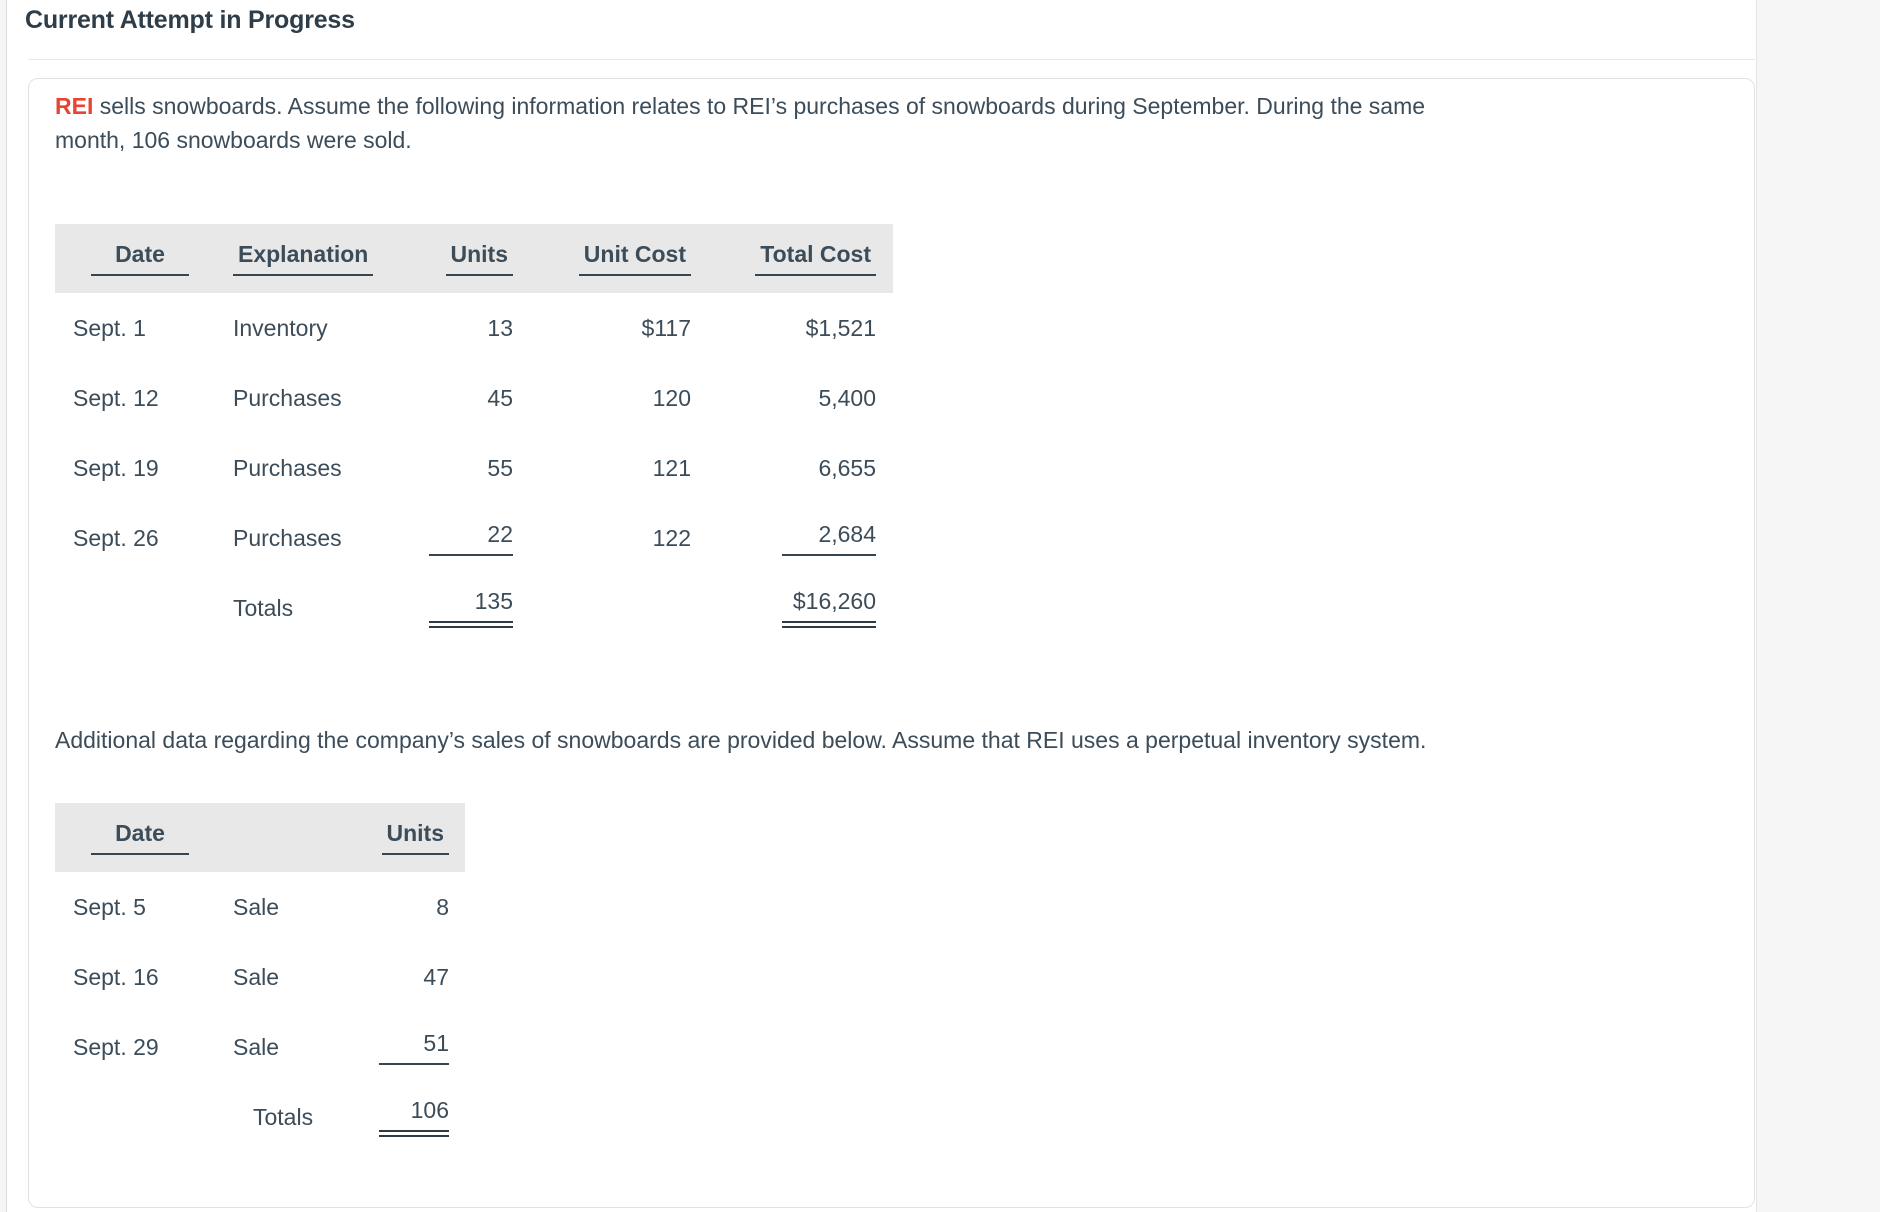 The width and height of the screenshot is (1880, 1212). I want to click on cell-unit-cost: 122, so click(671, 537).